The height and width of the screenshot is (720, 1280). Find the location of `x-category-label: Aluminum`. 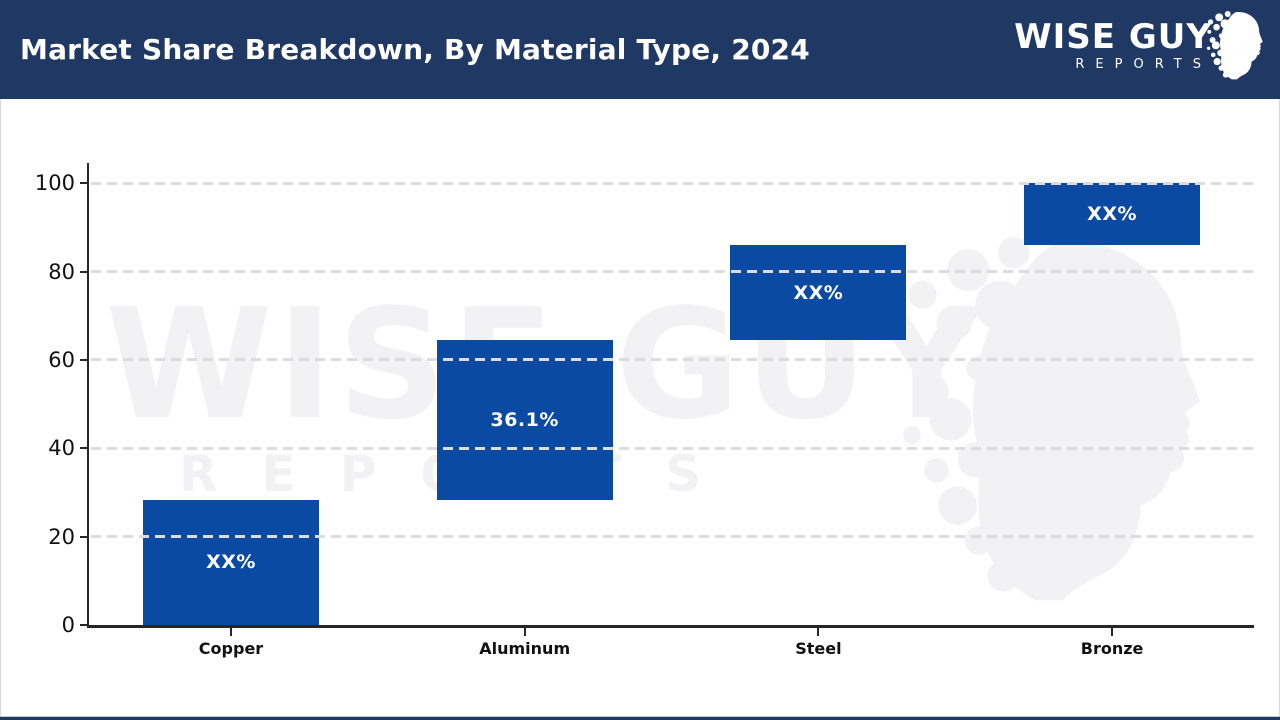

x-category-label: Aluminum is located at coordinates (525, 648).